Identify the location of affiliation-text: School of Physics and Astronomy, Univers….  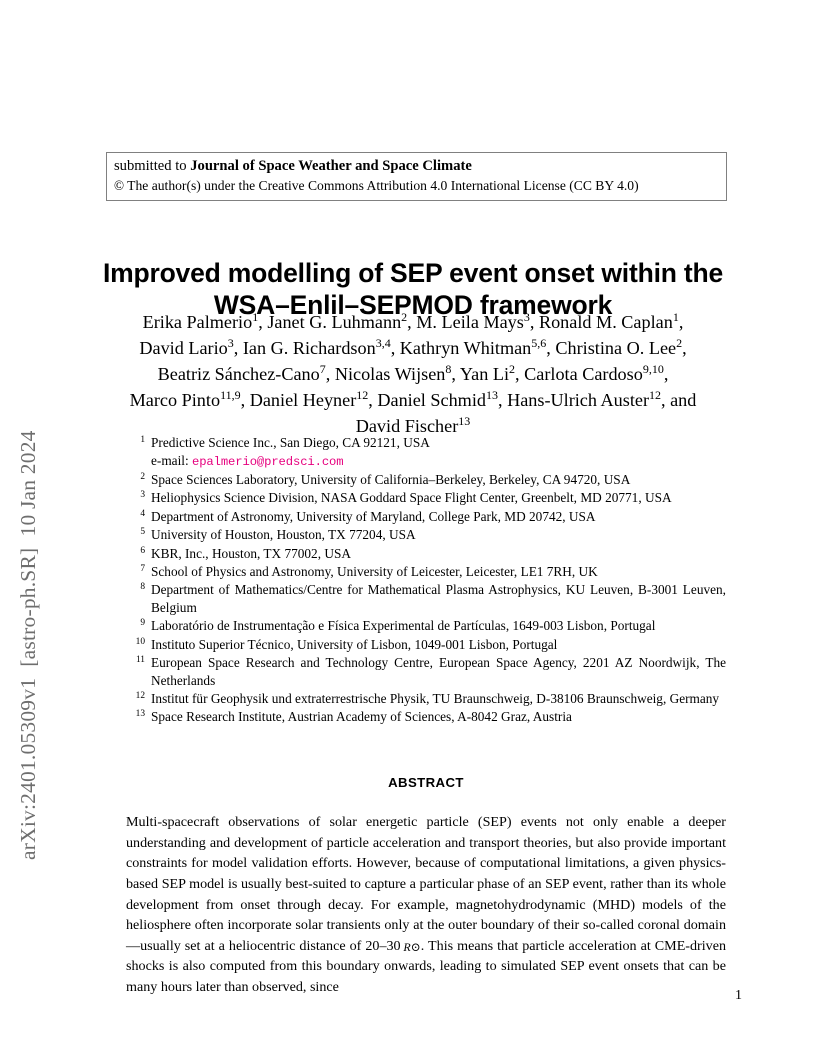
(374, 571).